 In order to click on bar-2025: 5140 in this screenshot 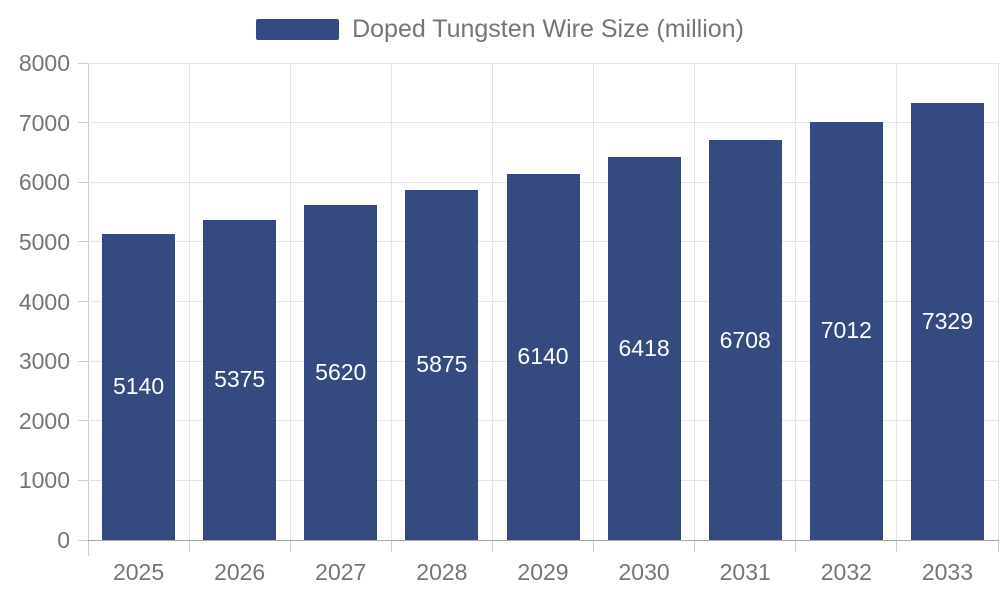, I will do `click(139, 386)`.